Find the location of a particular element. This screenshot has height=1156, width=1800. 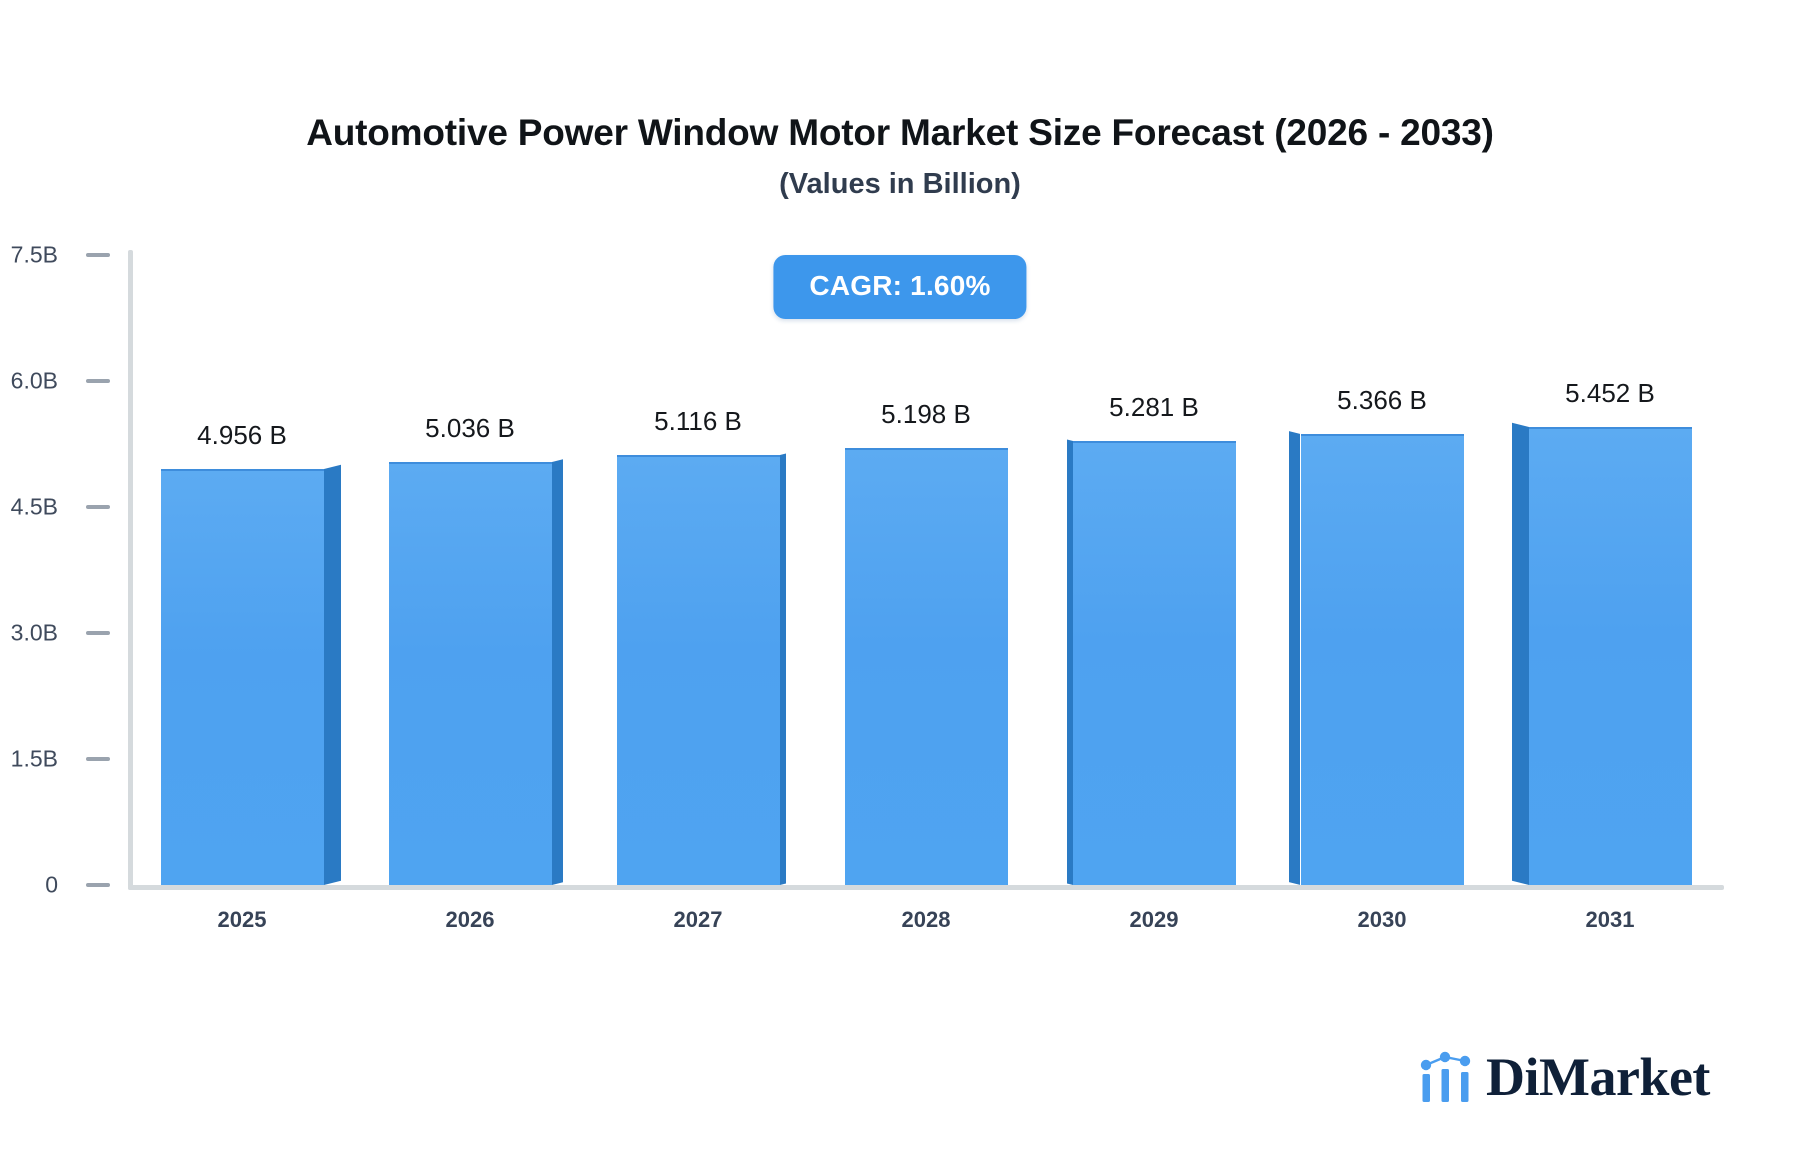

cagr-badge: CAGR: 1.60% is located at coordinates (900, 287).